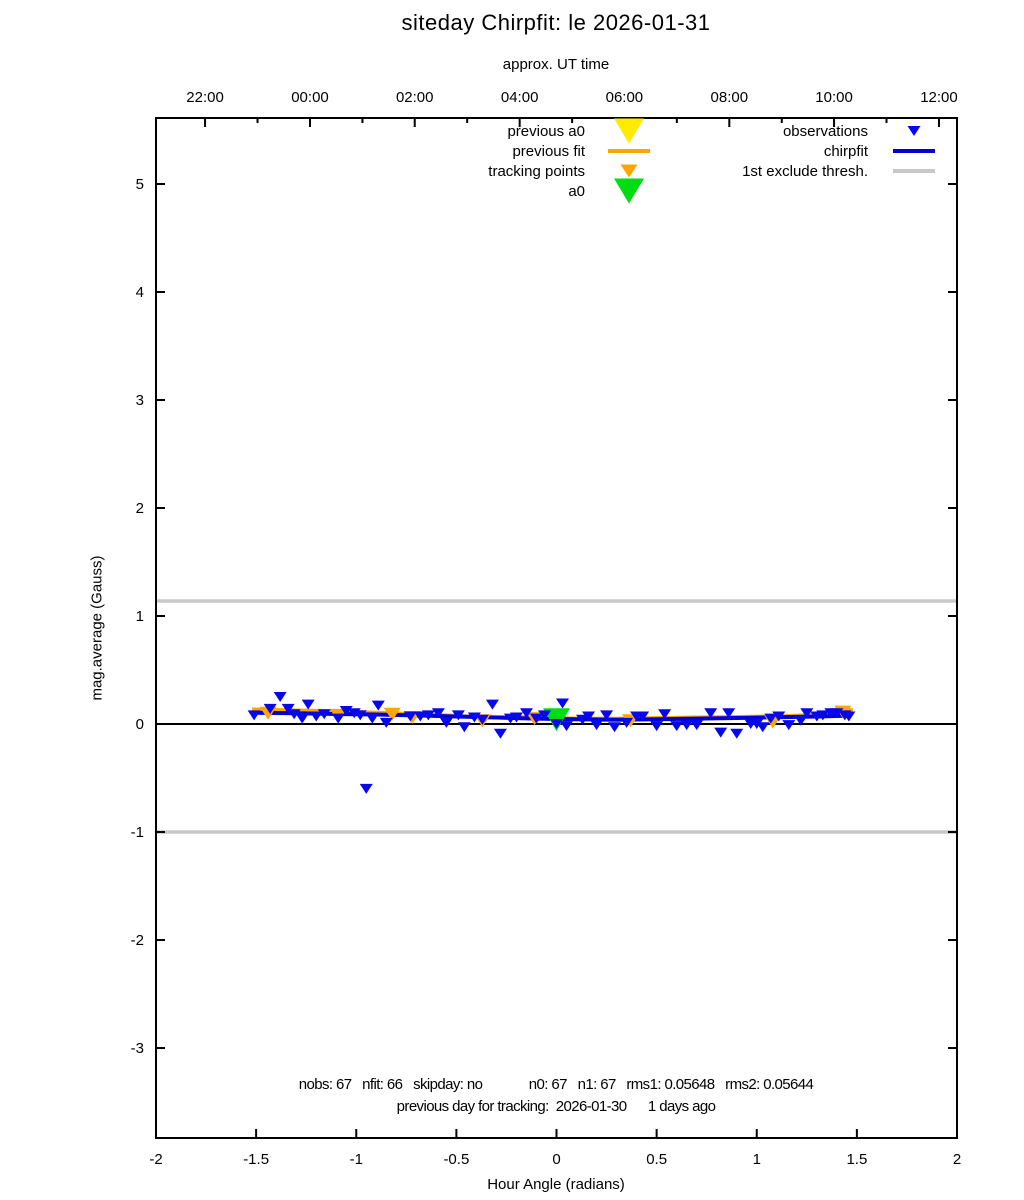  What do you see at coordinates (137, 1048) in the screenshot?
I see `y-tick-label: -3` at bounding box center [137, 1048].